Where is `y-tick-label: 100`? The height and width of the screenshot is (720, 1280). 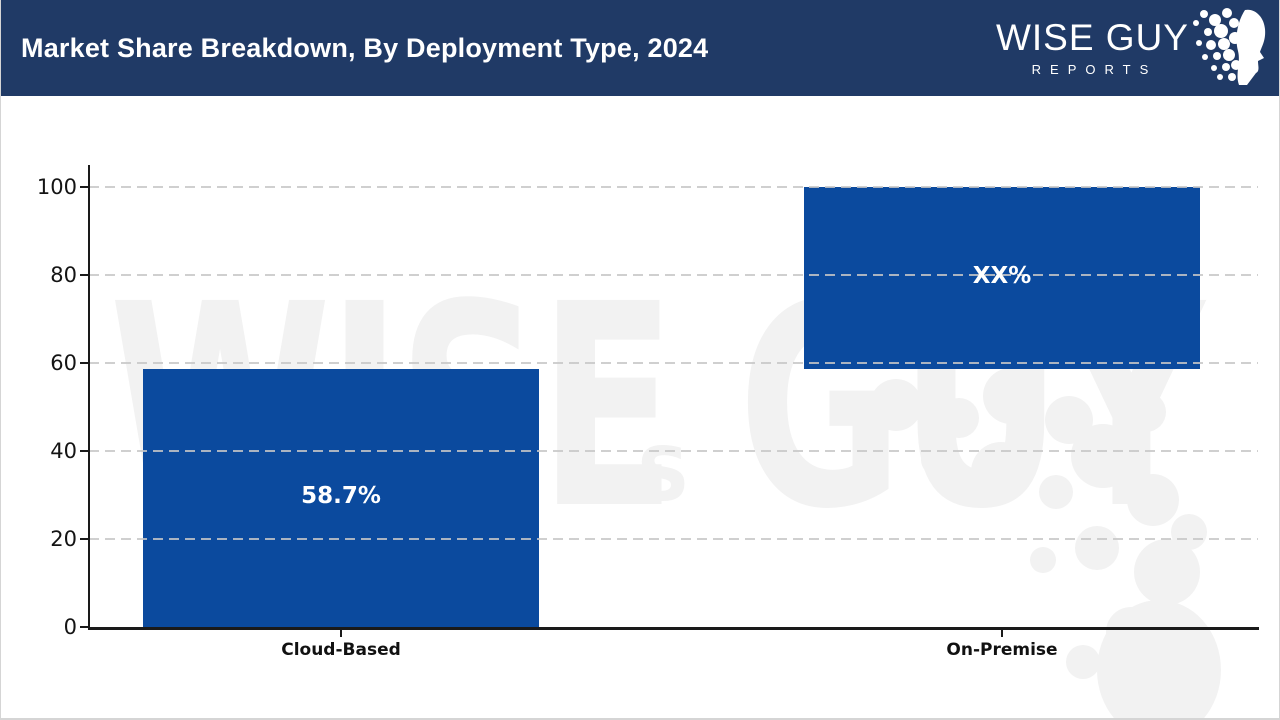 y-tick-label: 100 is located at coordinates (56, 187).